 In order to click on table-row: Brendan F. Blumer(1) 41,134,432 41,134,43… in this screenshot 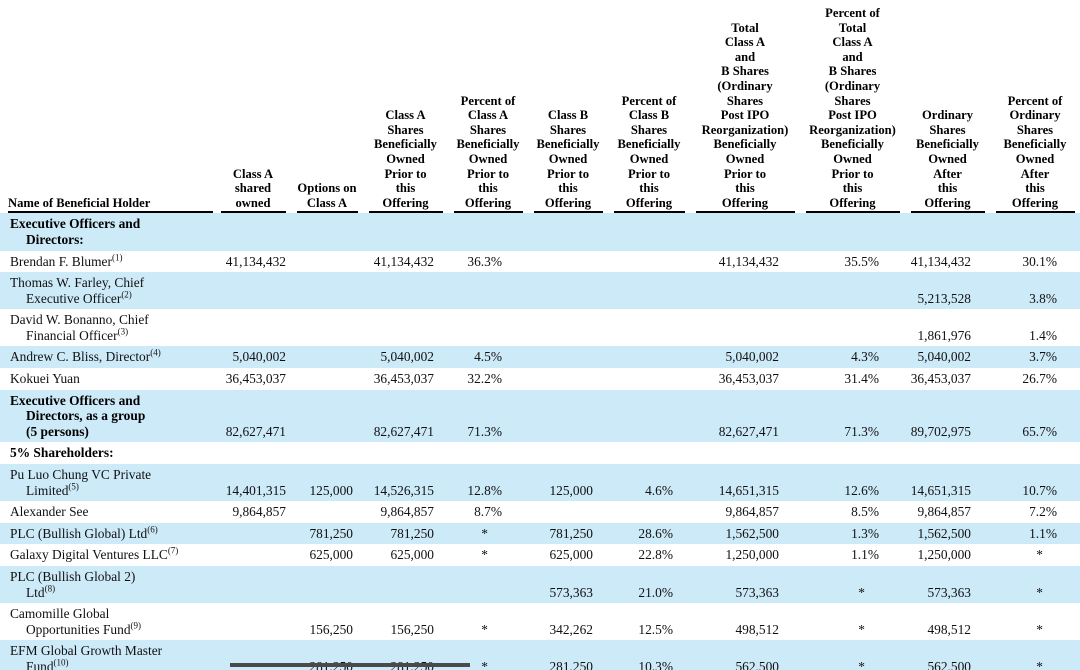, I will do `click(540, 262)`.